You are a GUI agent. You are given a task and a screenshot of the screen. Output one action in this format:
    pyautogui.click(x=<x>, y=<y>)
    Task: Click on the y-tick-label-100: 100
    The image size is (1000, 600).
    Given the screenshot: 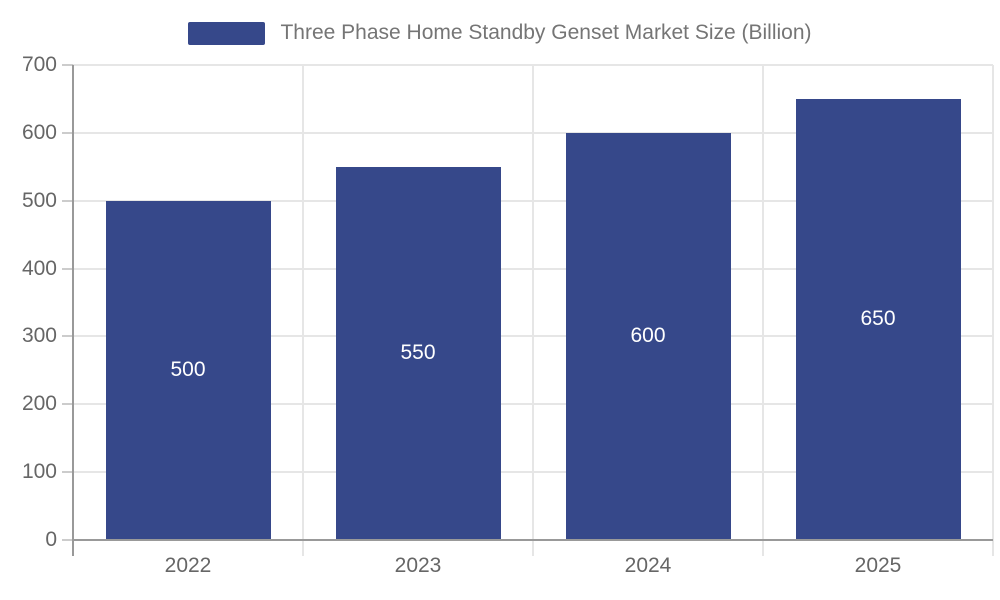 What is the action you would take?
    pyautogui.click(x=39, y=472)
    